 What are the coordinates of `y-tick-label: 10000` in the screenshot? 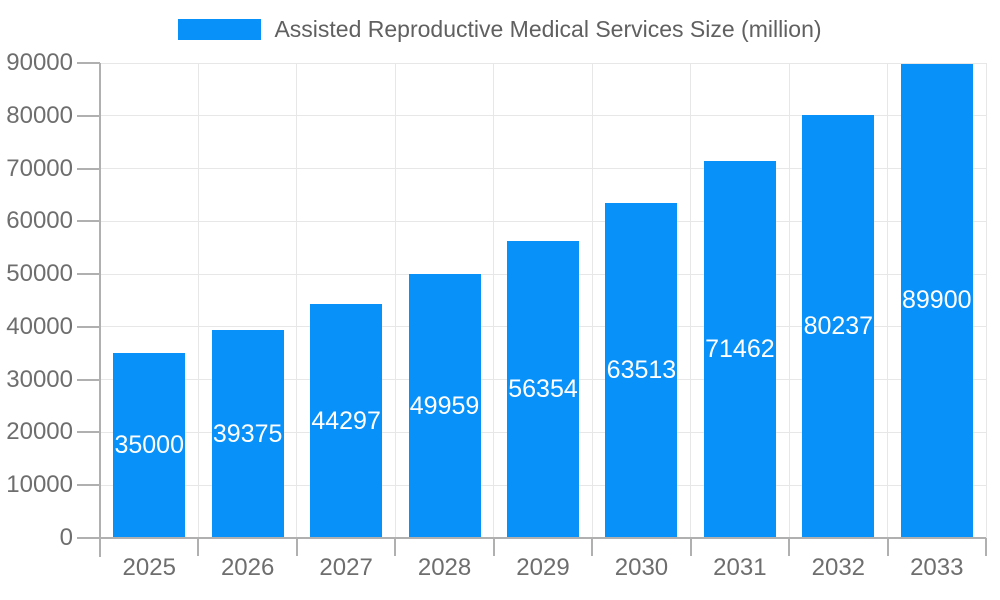 It's located at (39, 485).